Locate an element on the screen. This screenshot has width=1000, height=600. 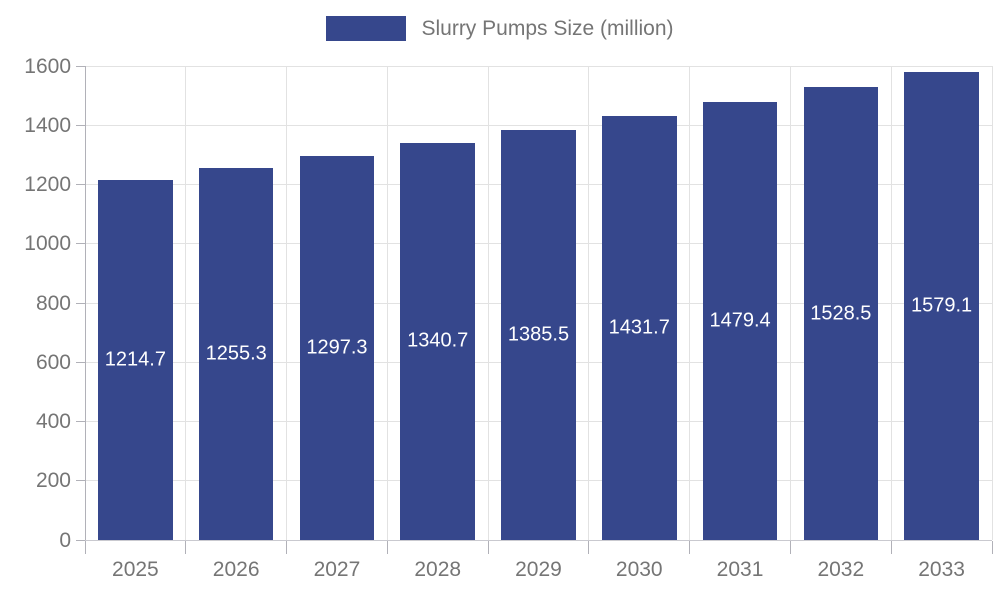
bar: 1297.3 is located at coordinates (337, 347).